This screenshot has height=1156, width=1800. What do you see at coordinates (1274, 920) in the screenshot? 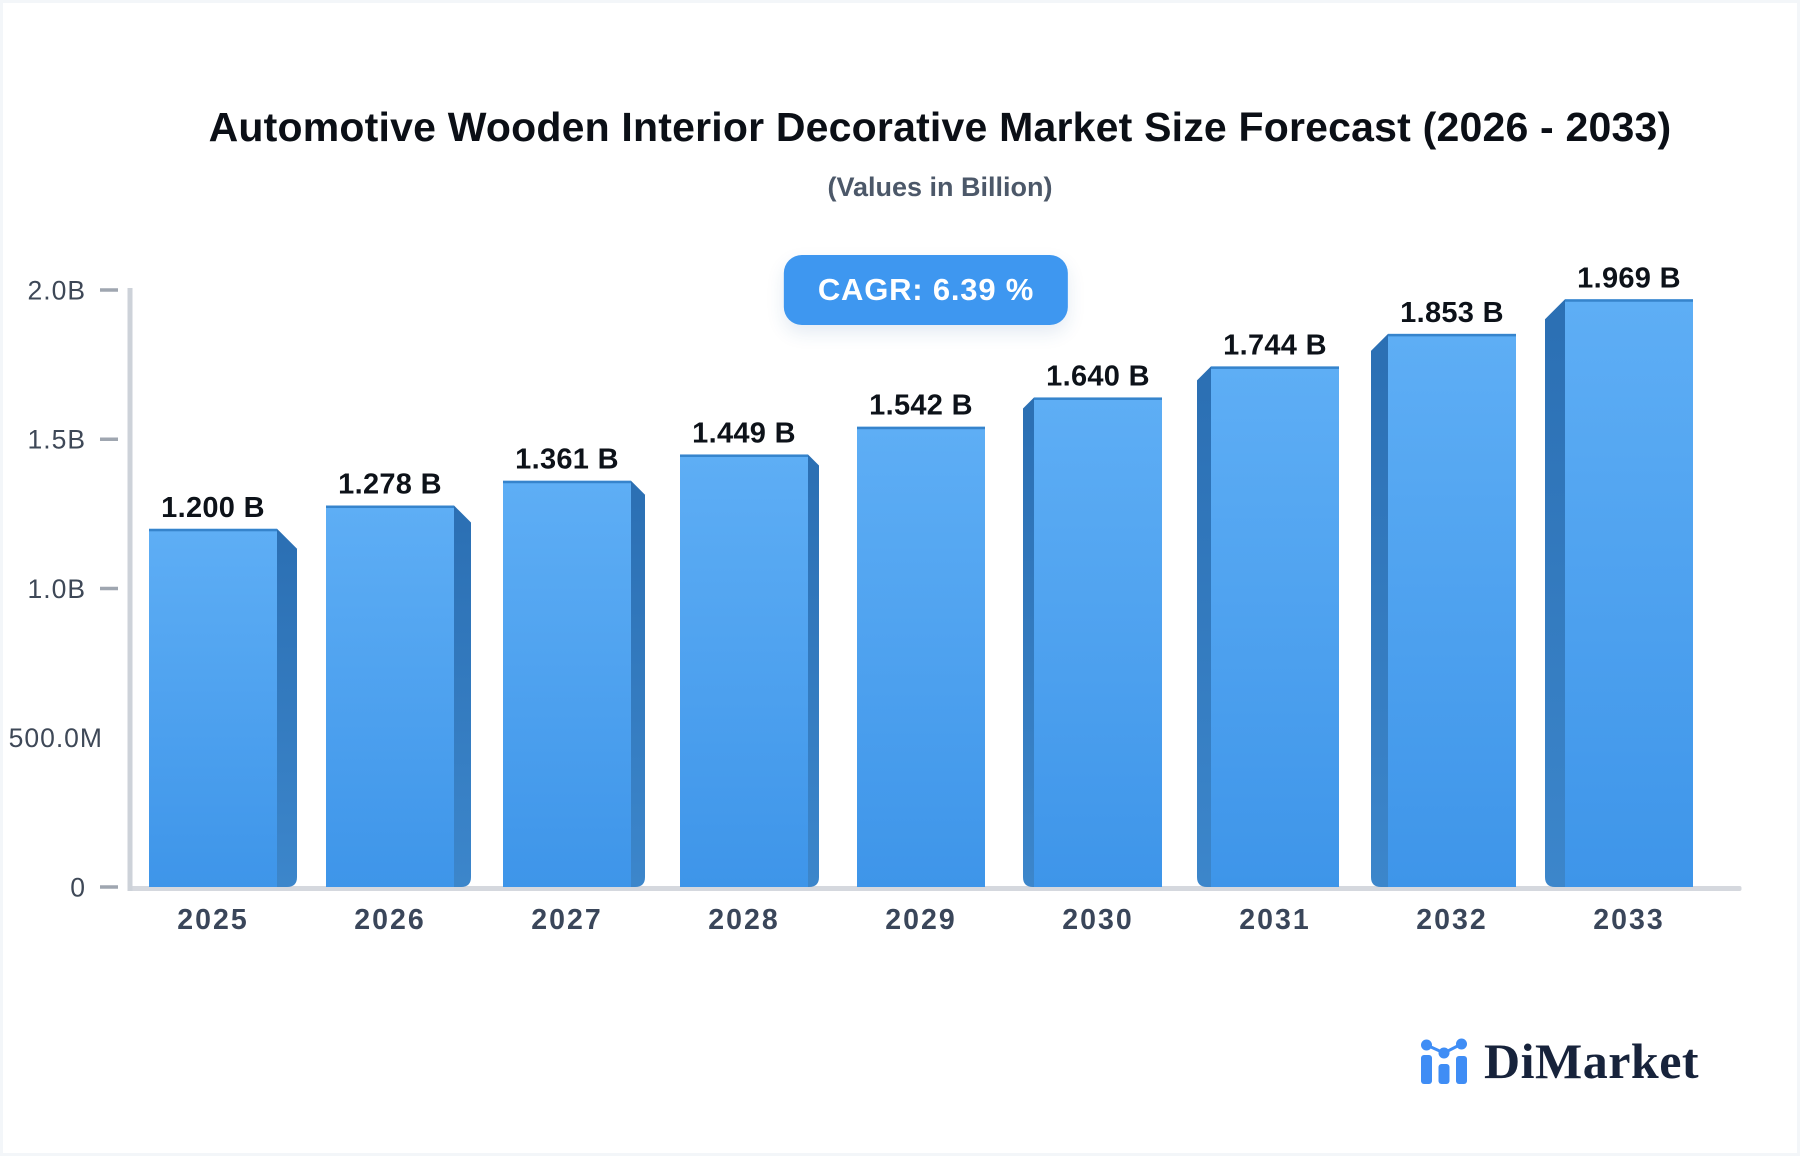
I see `x-tick-label: 2031` at bounding box center [1274, 920].